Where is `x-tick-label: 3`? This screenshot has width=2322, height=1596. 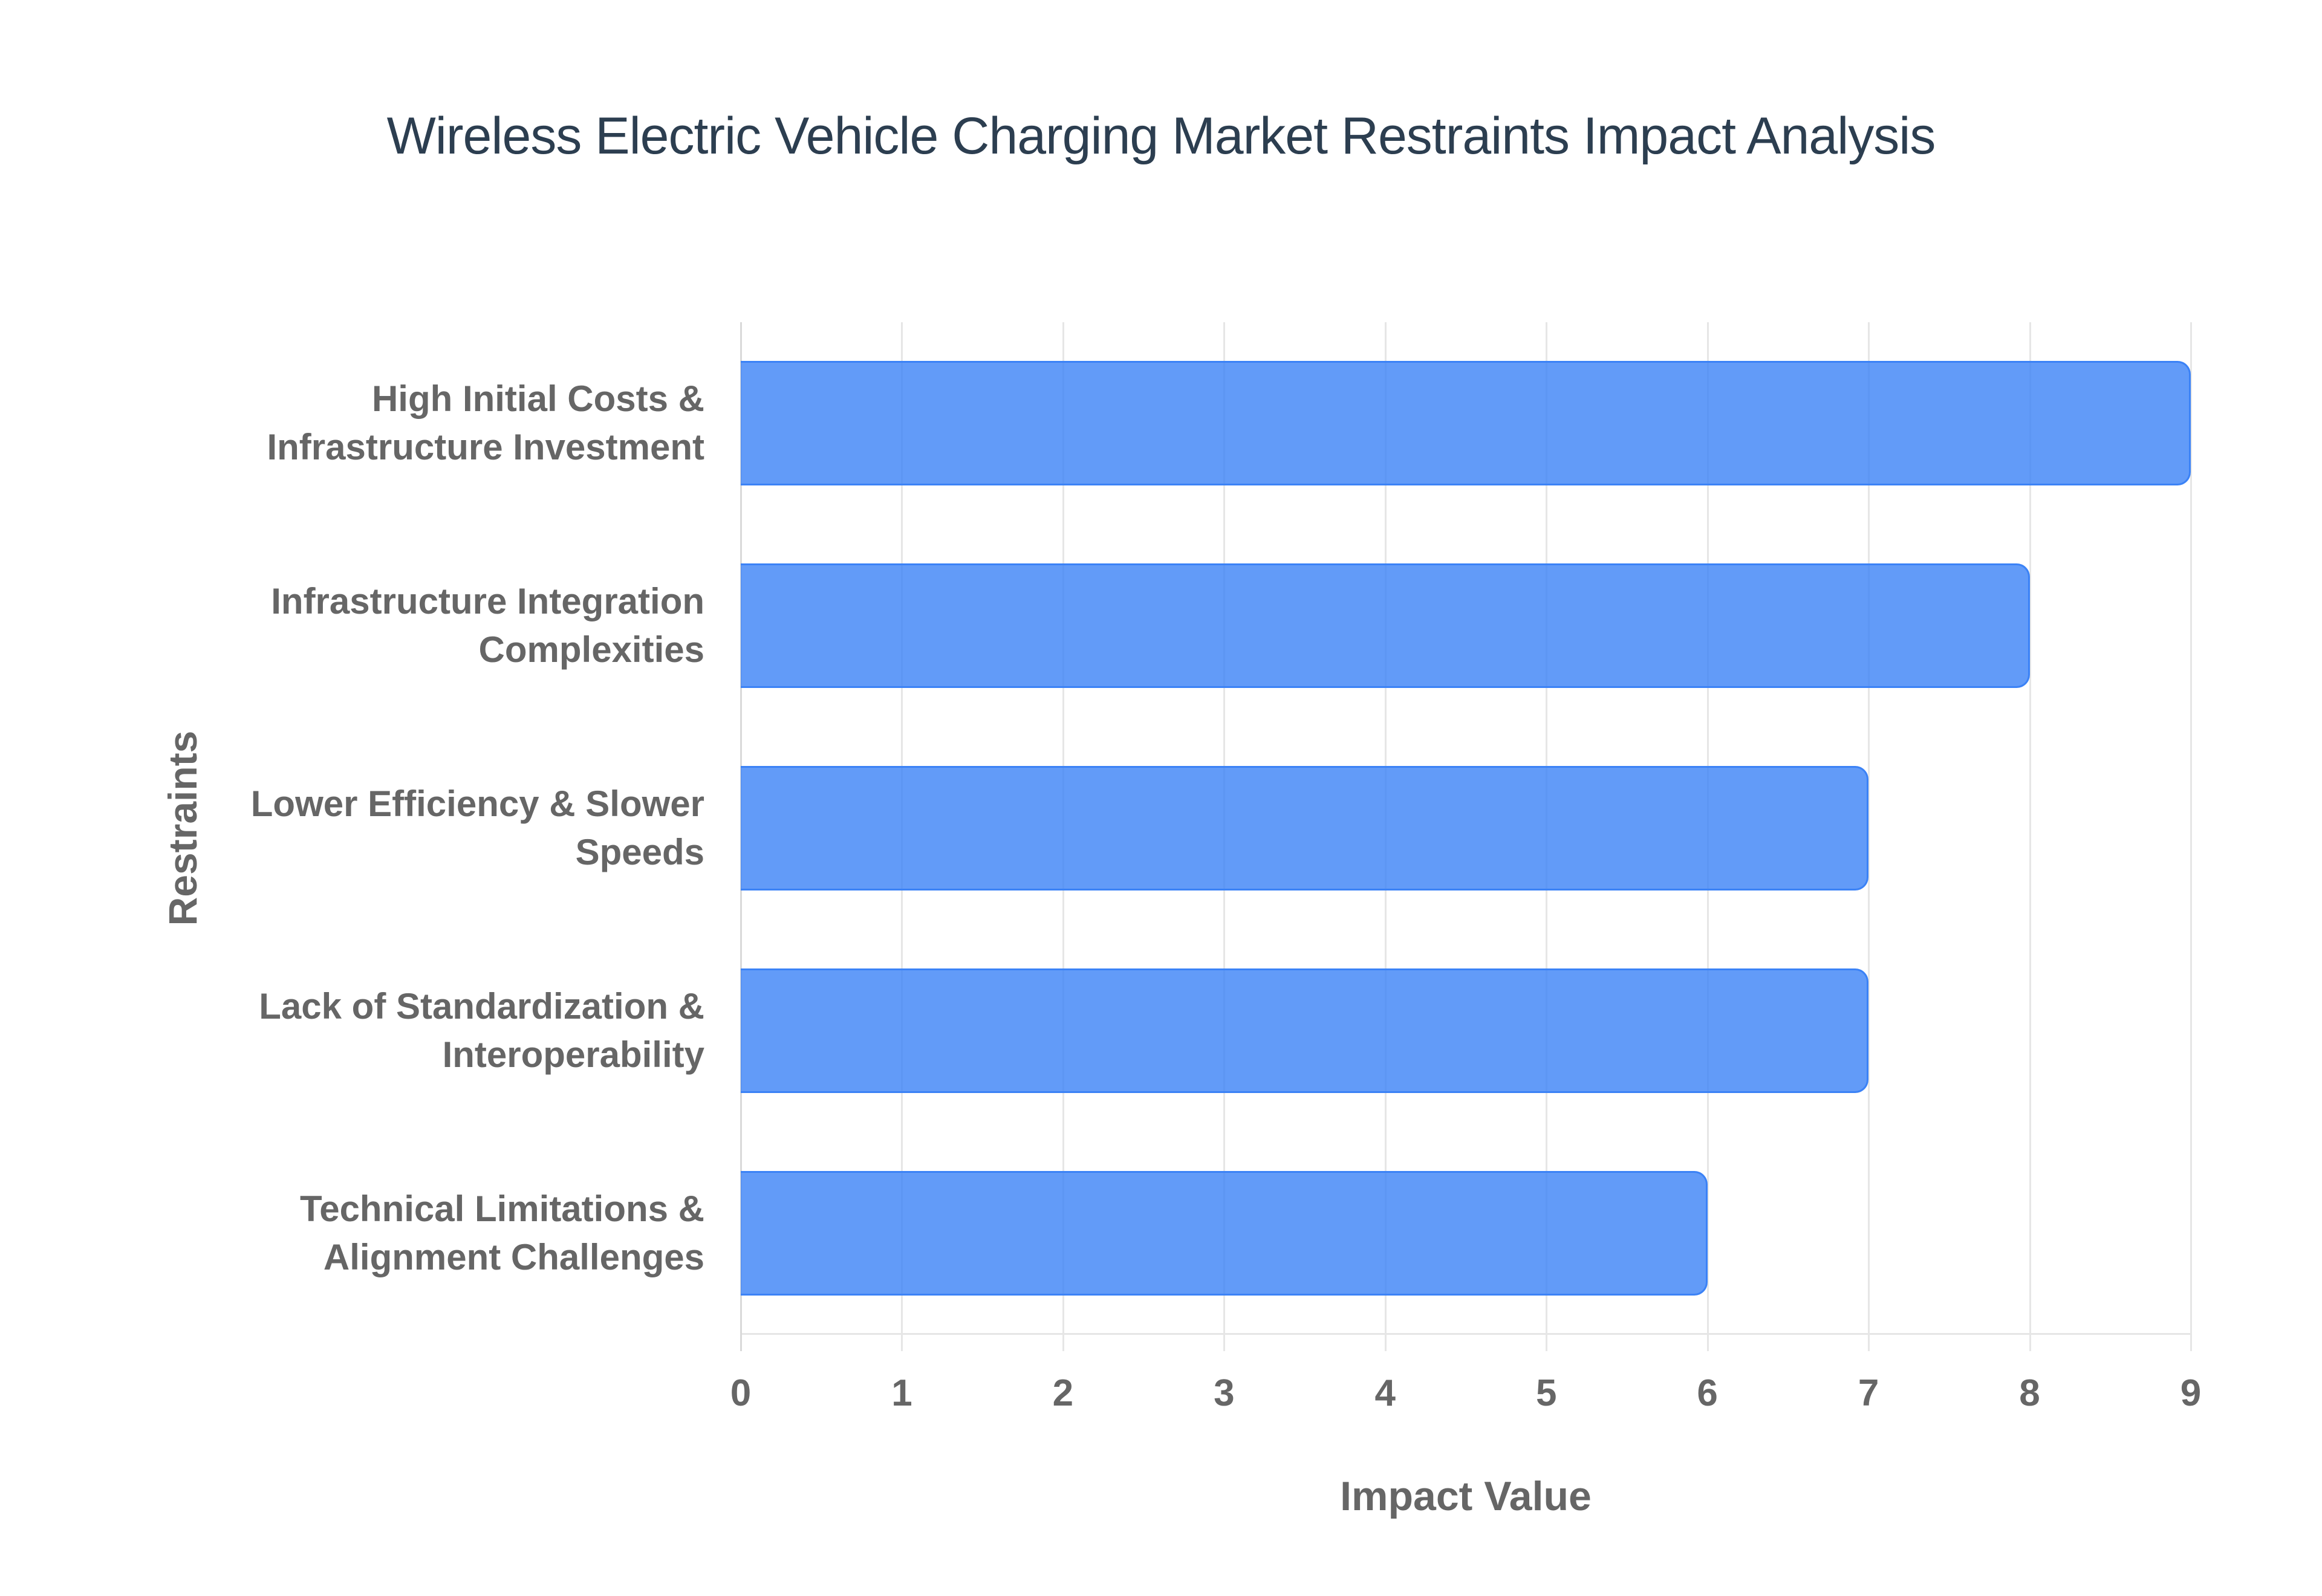 x-tick-label: 3 is located at coordinates (1224, 1393).